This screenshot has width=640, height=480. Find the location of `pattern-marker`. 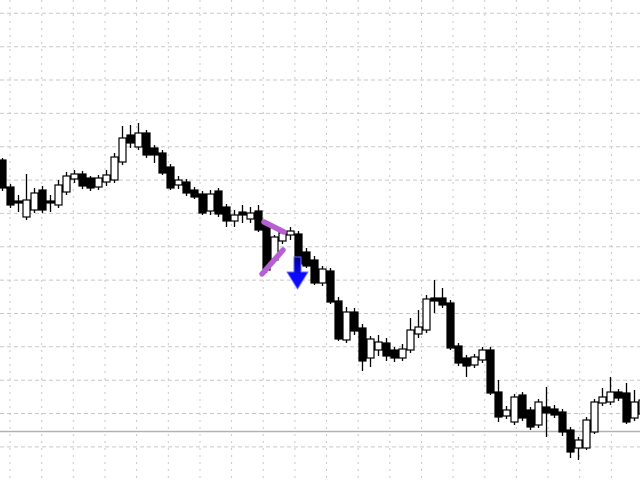

pattern-marker is located at coordinates (273, 248).